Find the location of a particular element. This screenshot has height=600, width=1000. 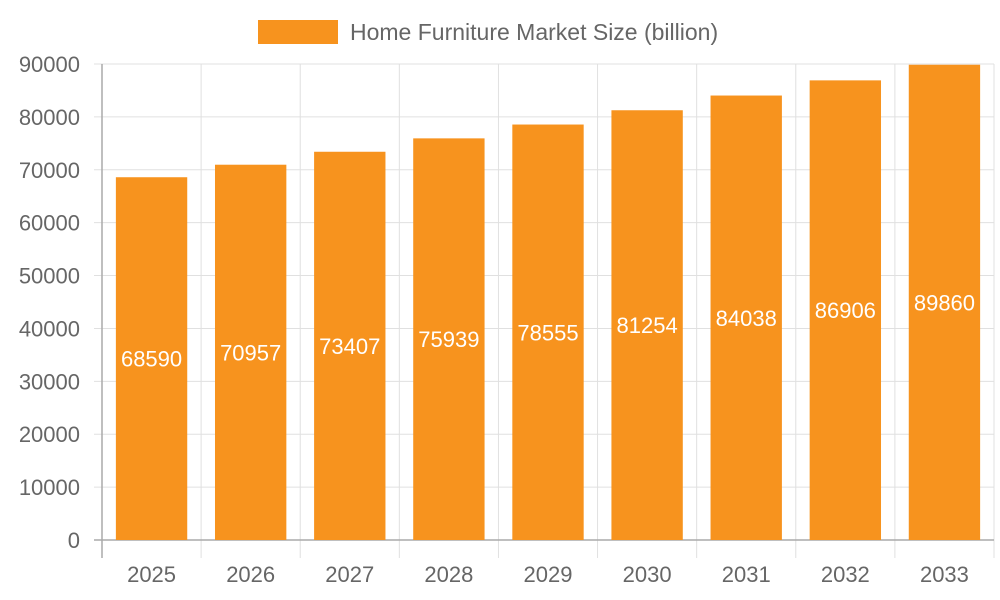

y-tick-label: 90000 is located at coordinates (49, 64).